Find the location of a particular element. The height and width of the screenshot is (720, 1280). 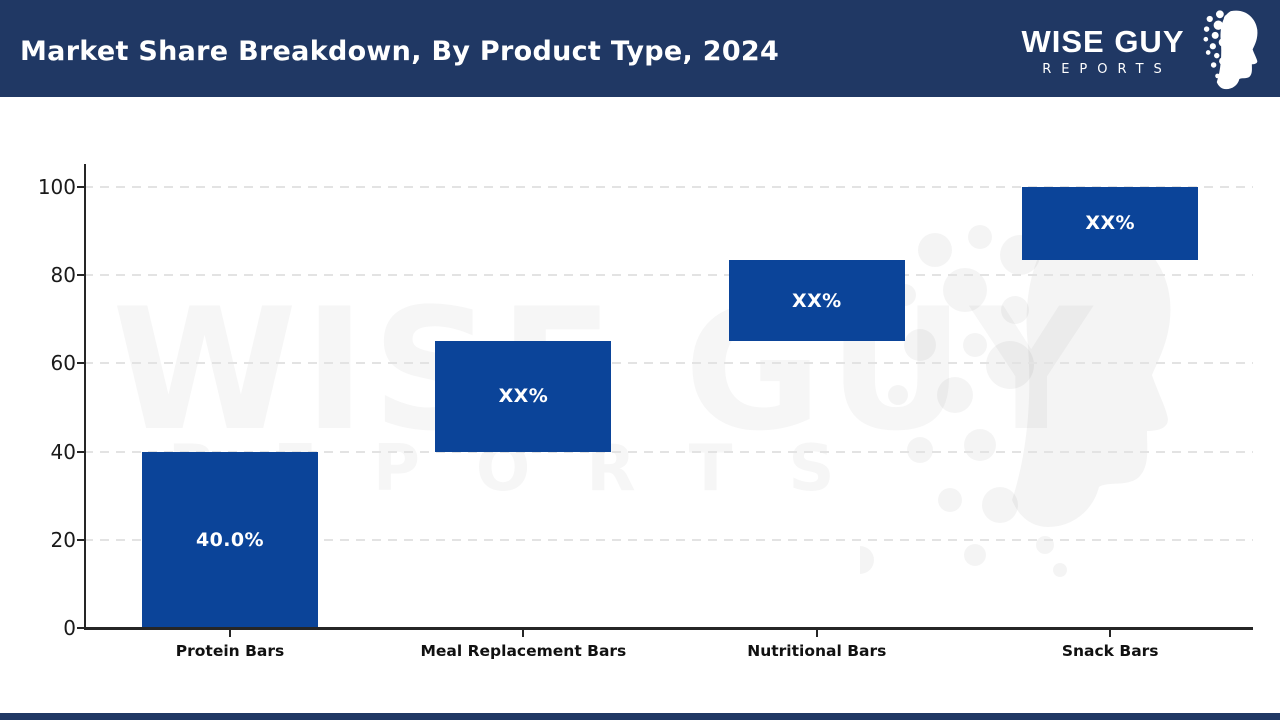

bar-snack-bars: XX% is located at coordinates (1110, 223).